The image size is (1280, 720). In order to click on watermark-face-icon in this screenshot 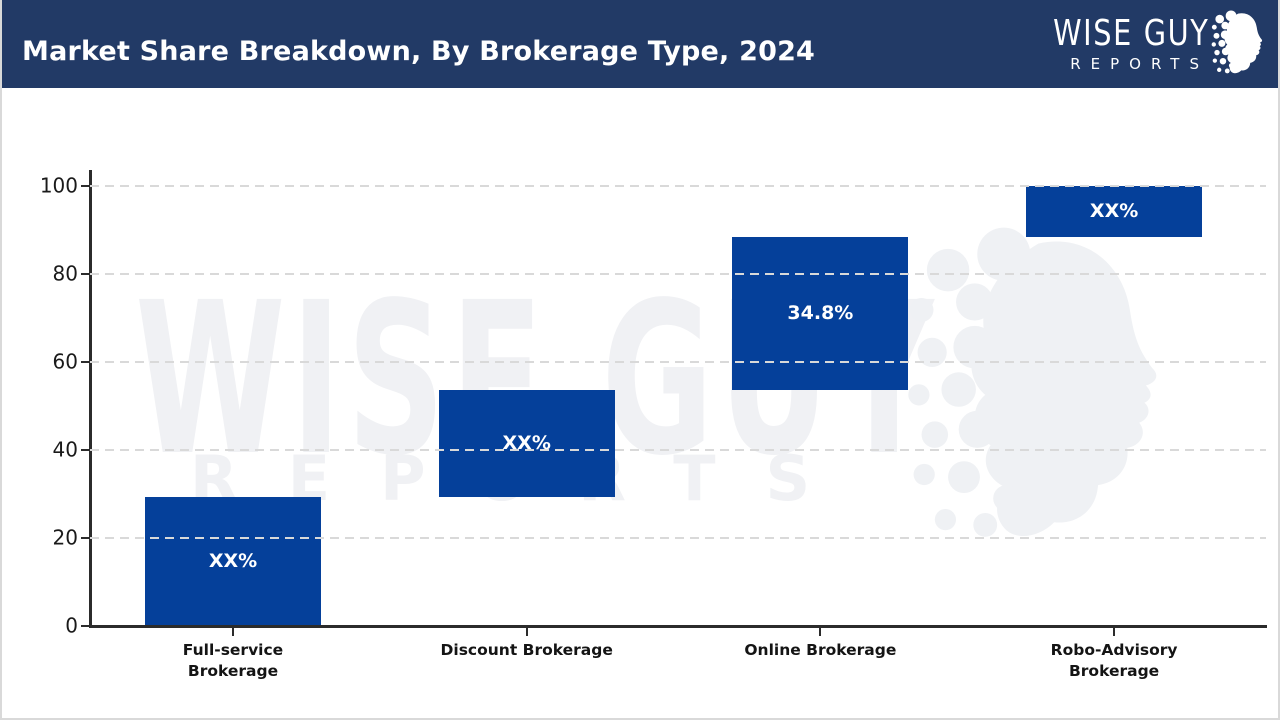, I will do `click(1033, 397)`.